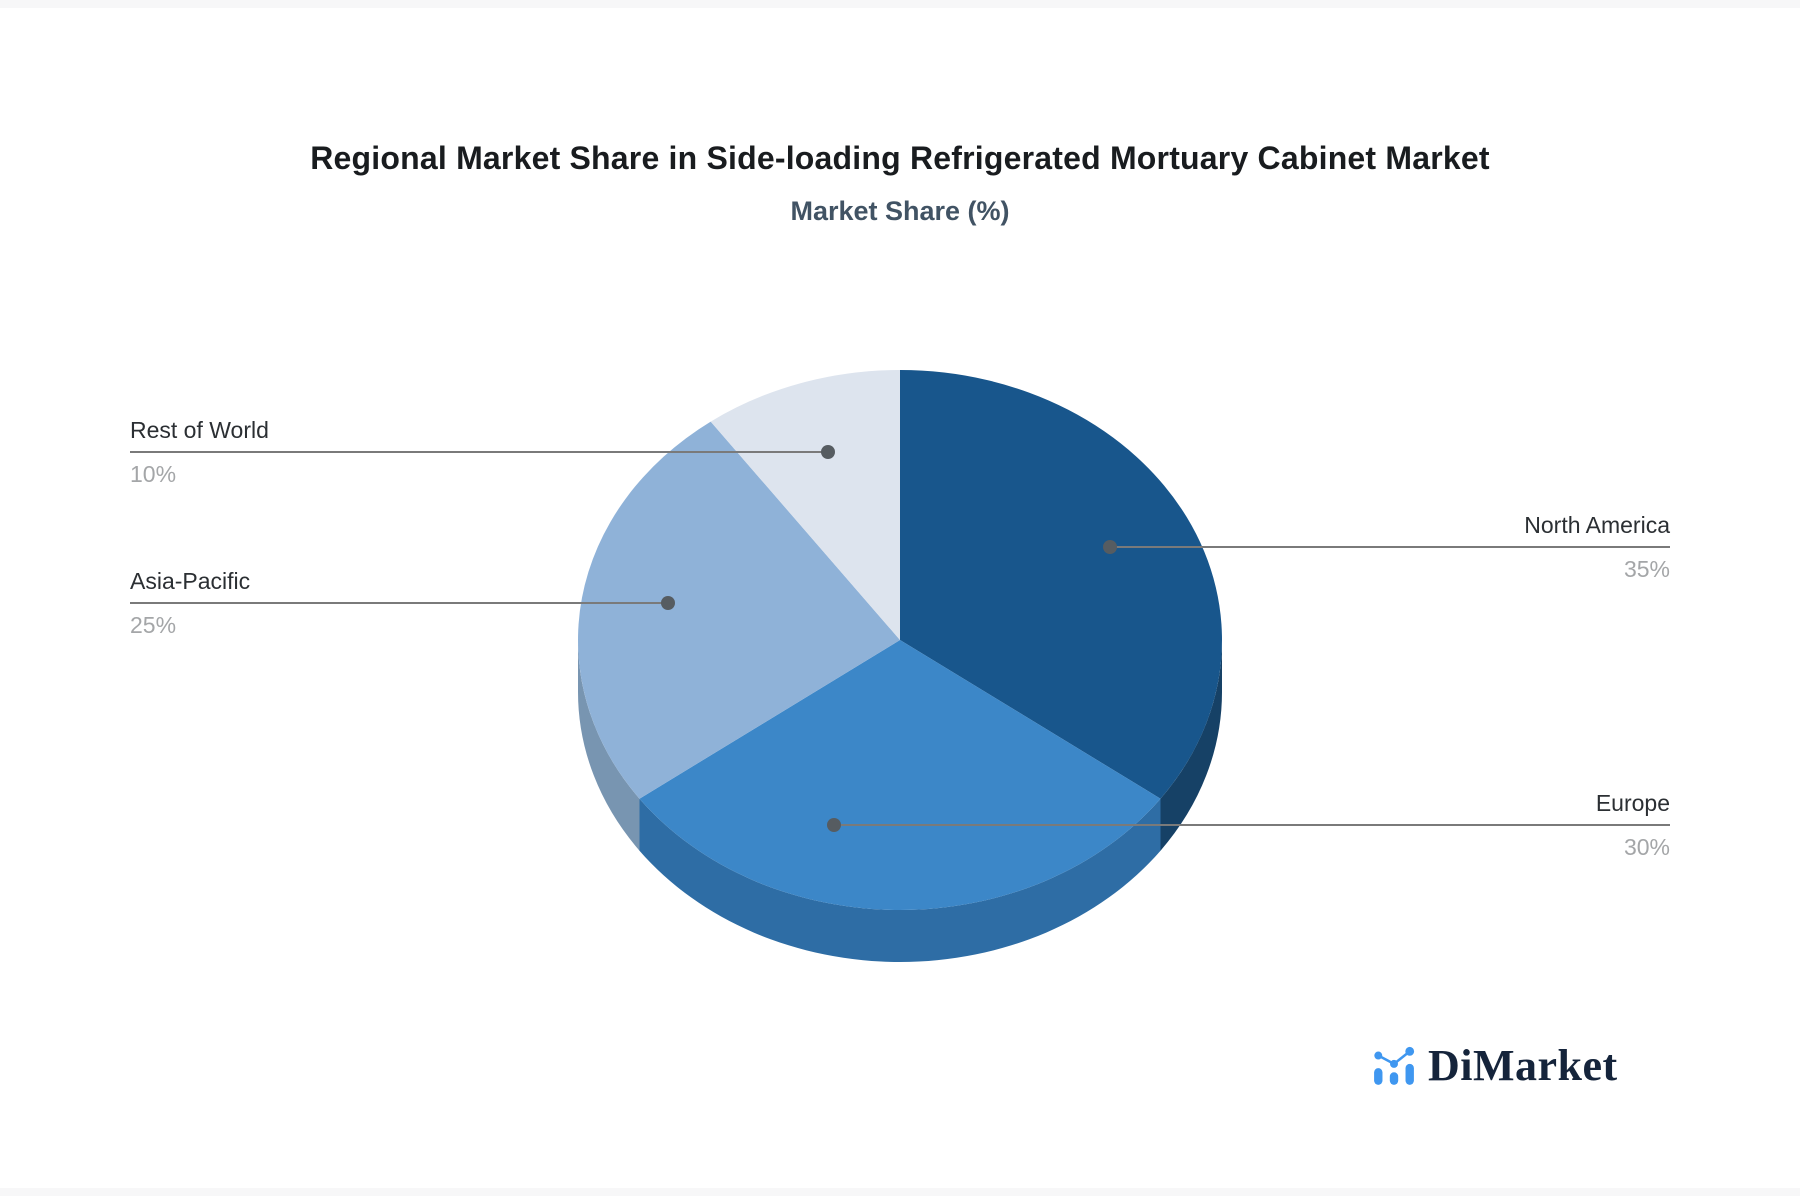 This screenshot has width=1800, height=1196. Describe the element at coordinates (1646, 847) in the screenshot. I see `callout-value: 30%` at that location.